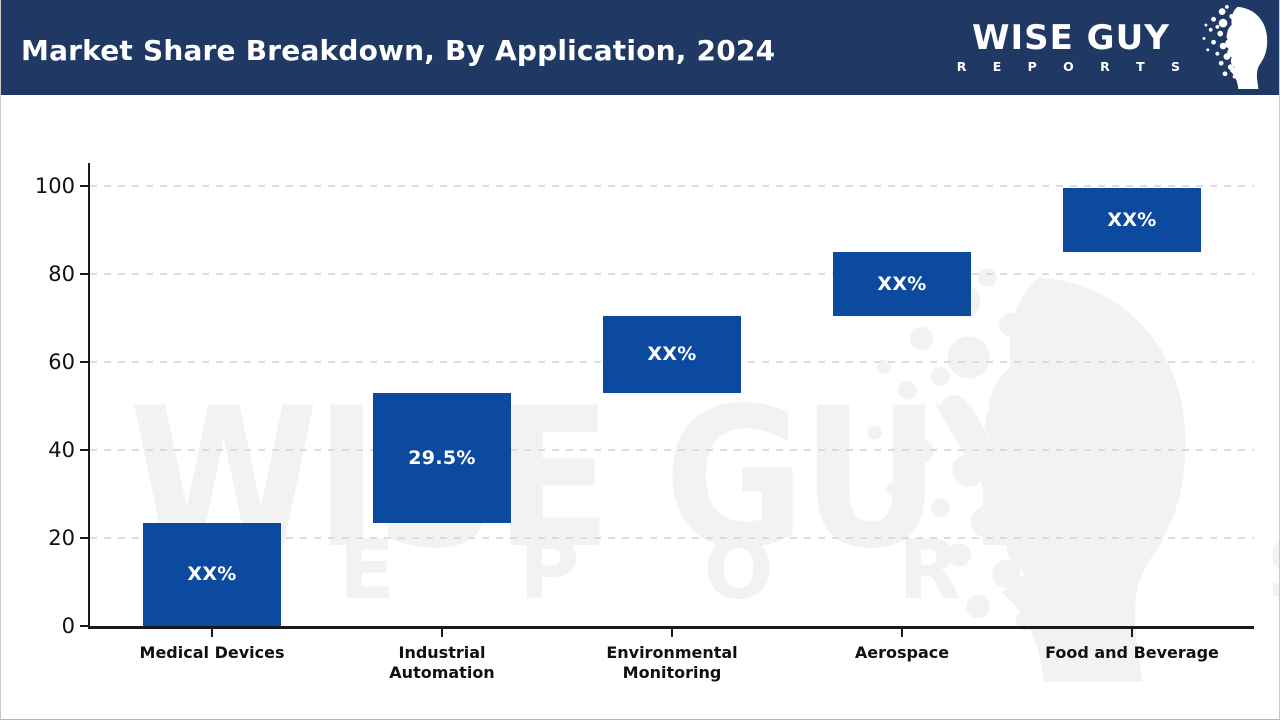 Image resolution: width=1280 pixels, height=720 pixels. What do you see at coordinates (212, 652) in the screenshot?
I see `x-axis-label-medical-devices: Medical Devices` at bounding box center [212, 652].